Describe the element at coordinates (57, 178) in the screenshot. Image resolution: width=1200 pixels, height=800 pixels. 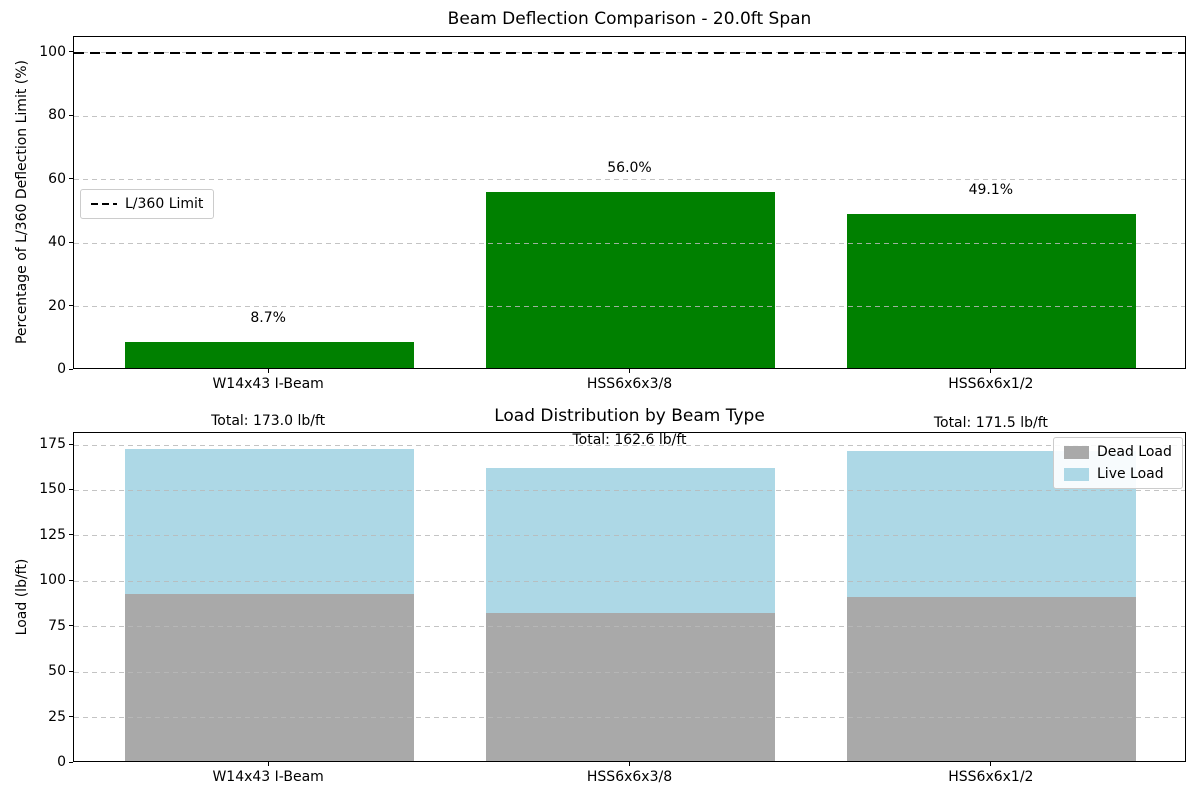
I see `y-tick-label: 60` at that location.